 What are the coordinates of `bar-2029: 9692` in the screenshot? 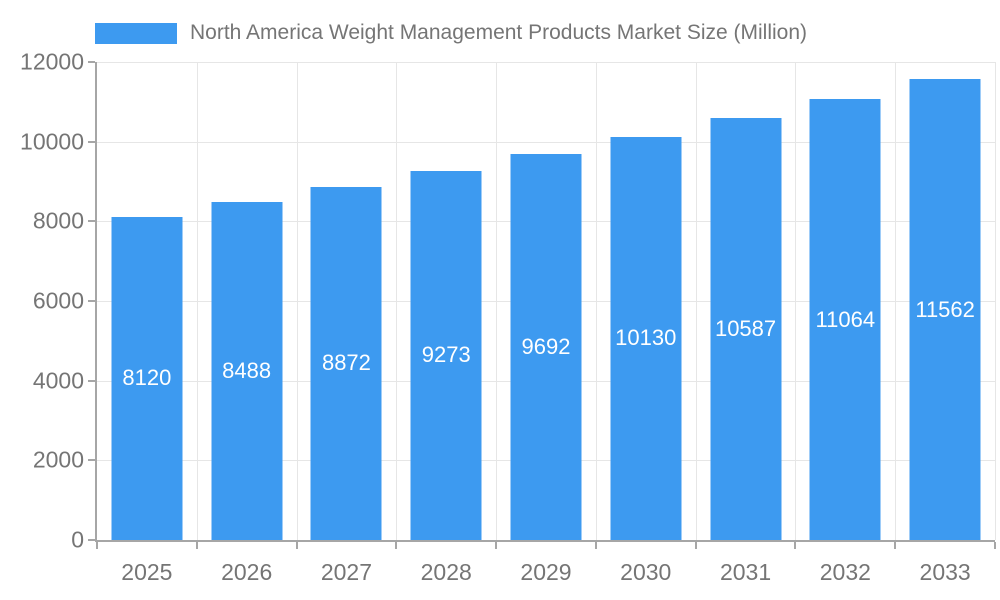 It's located at (546, 346).